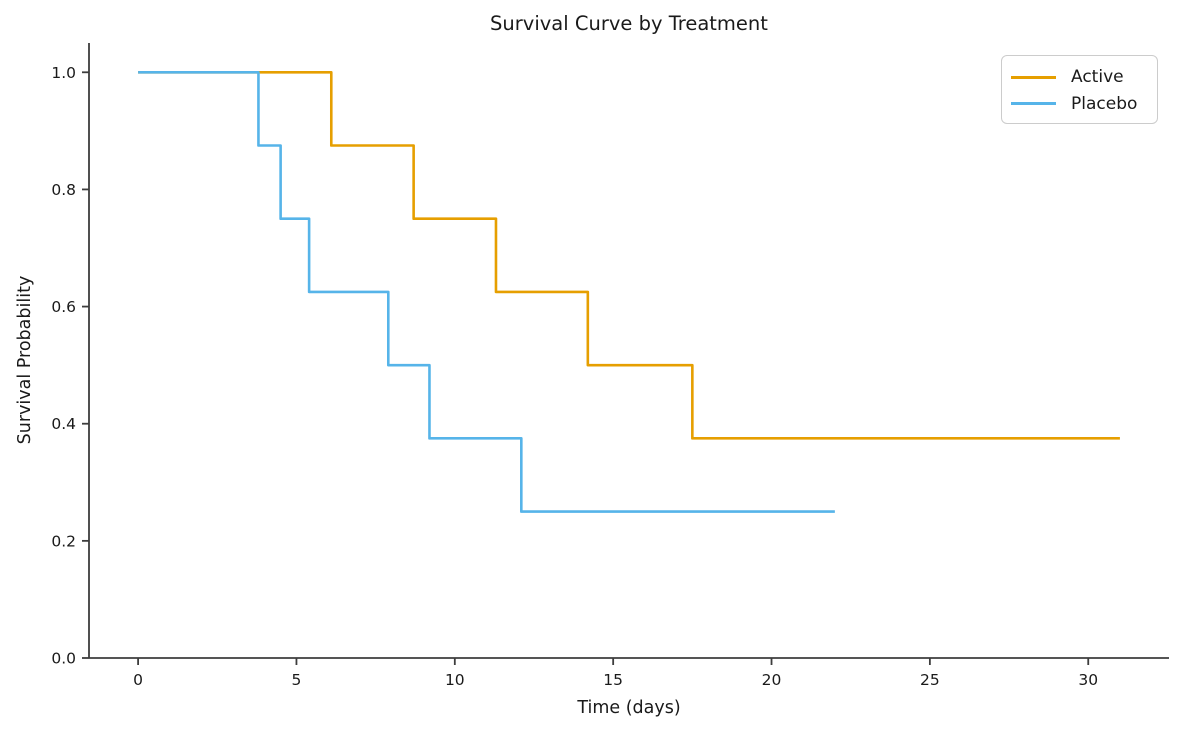 The width and height of the screenshot is (1183, 733). What do you see at coordinates (63, 659) in the screenshot?
I see `y-tick-label: 0.0` at bounding box center [63, 659].